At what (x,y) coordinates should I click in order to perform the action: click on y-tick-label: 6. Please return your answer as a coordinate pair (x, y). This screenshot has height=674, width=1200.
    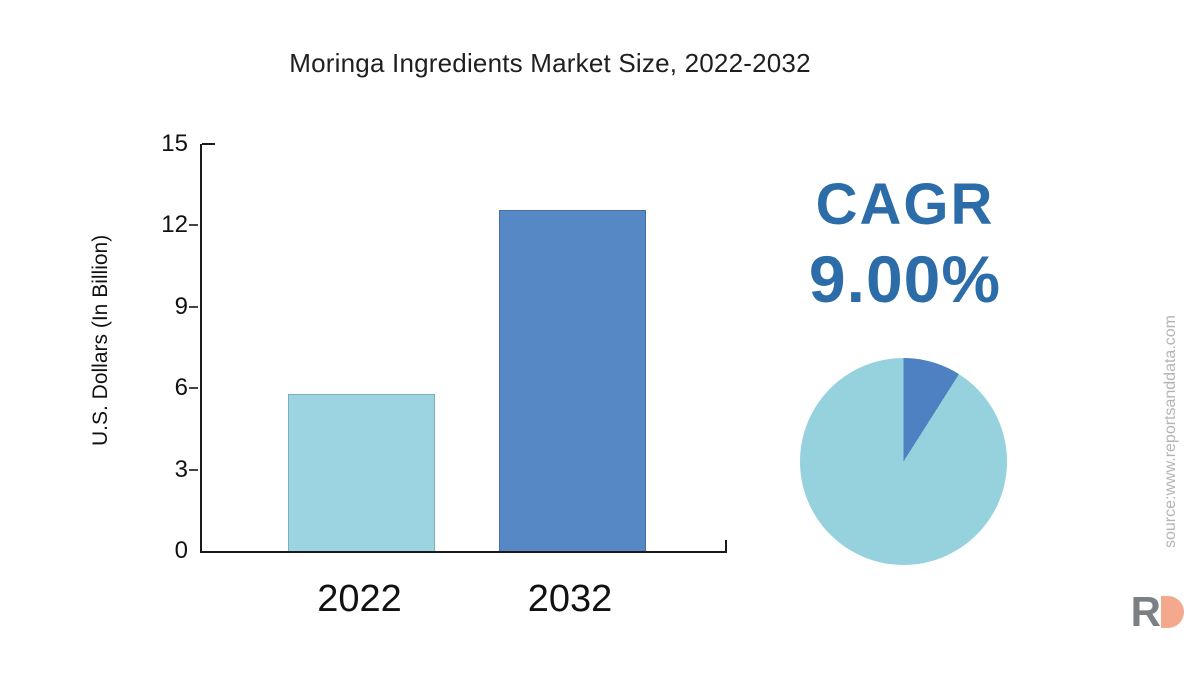
    Looking at the image, I should click on (181, 388).